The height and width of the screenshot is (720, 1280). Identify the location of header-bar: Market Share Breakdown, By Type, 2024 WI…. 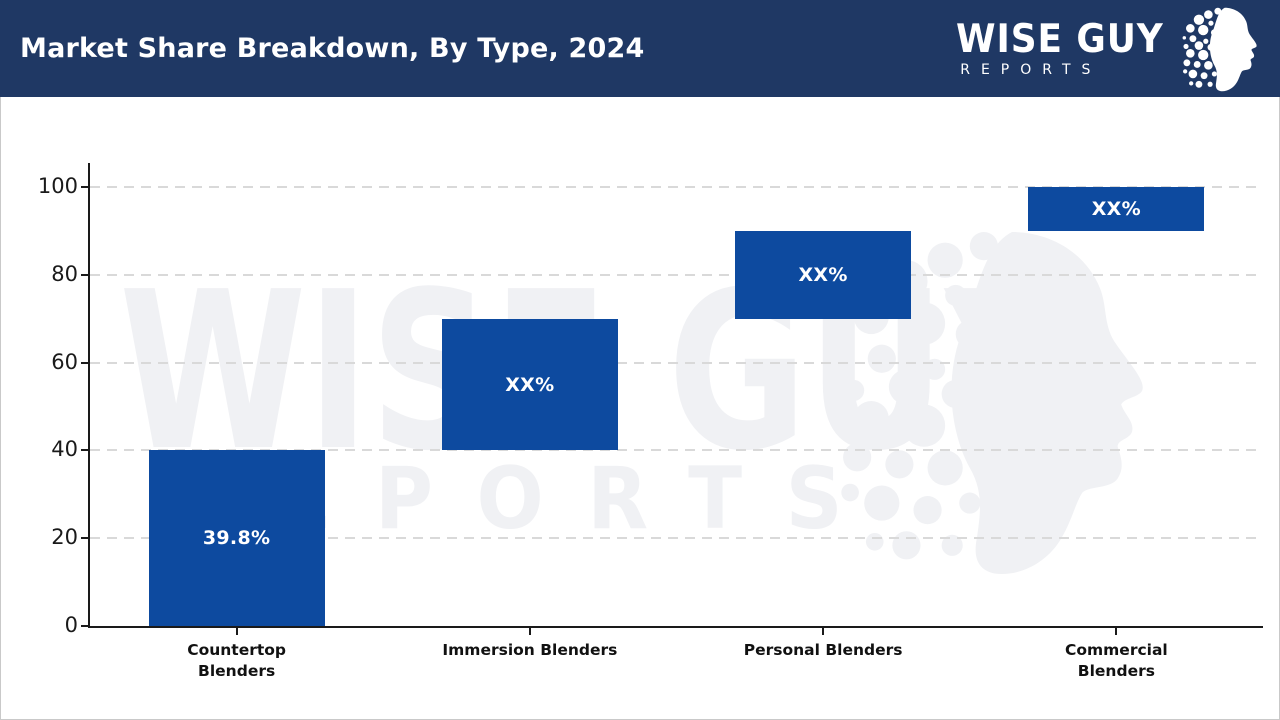
(640, 48).